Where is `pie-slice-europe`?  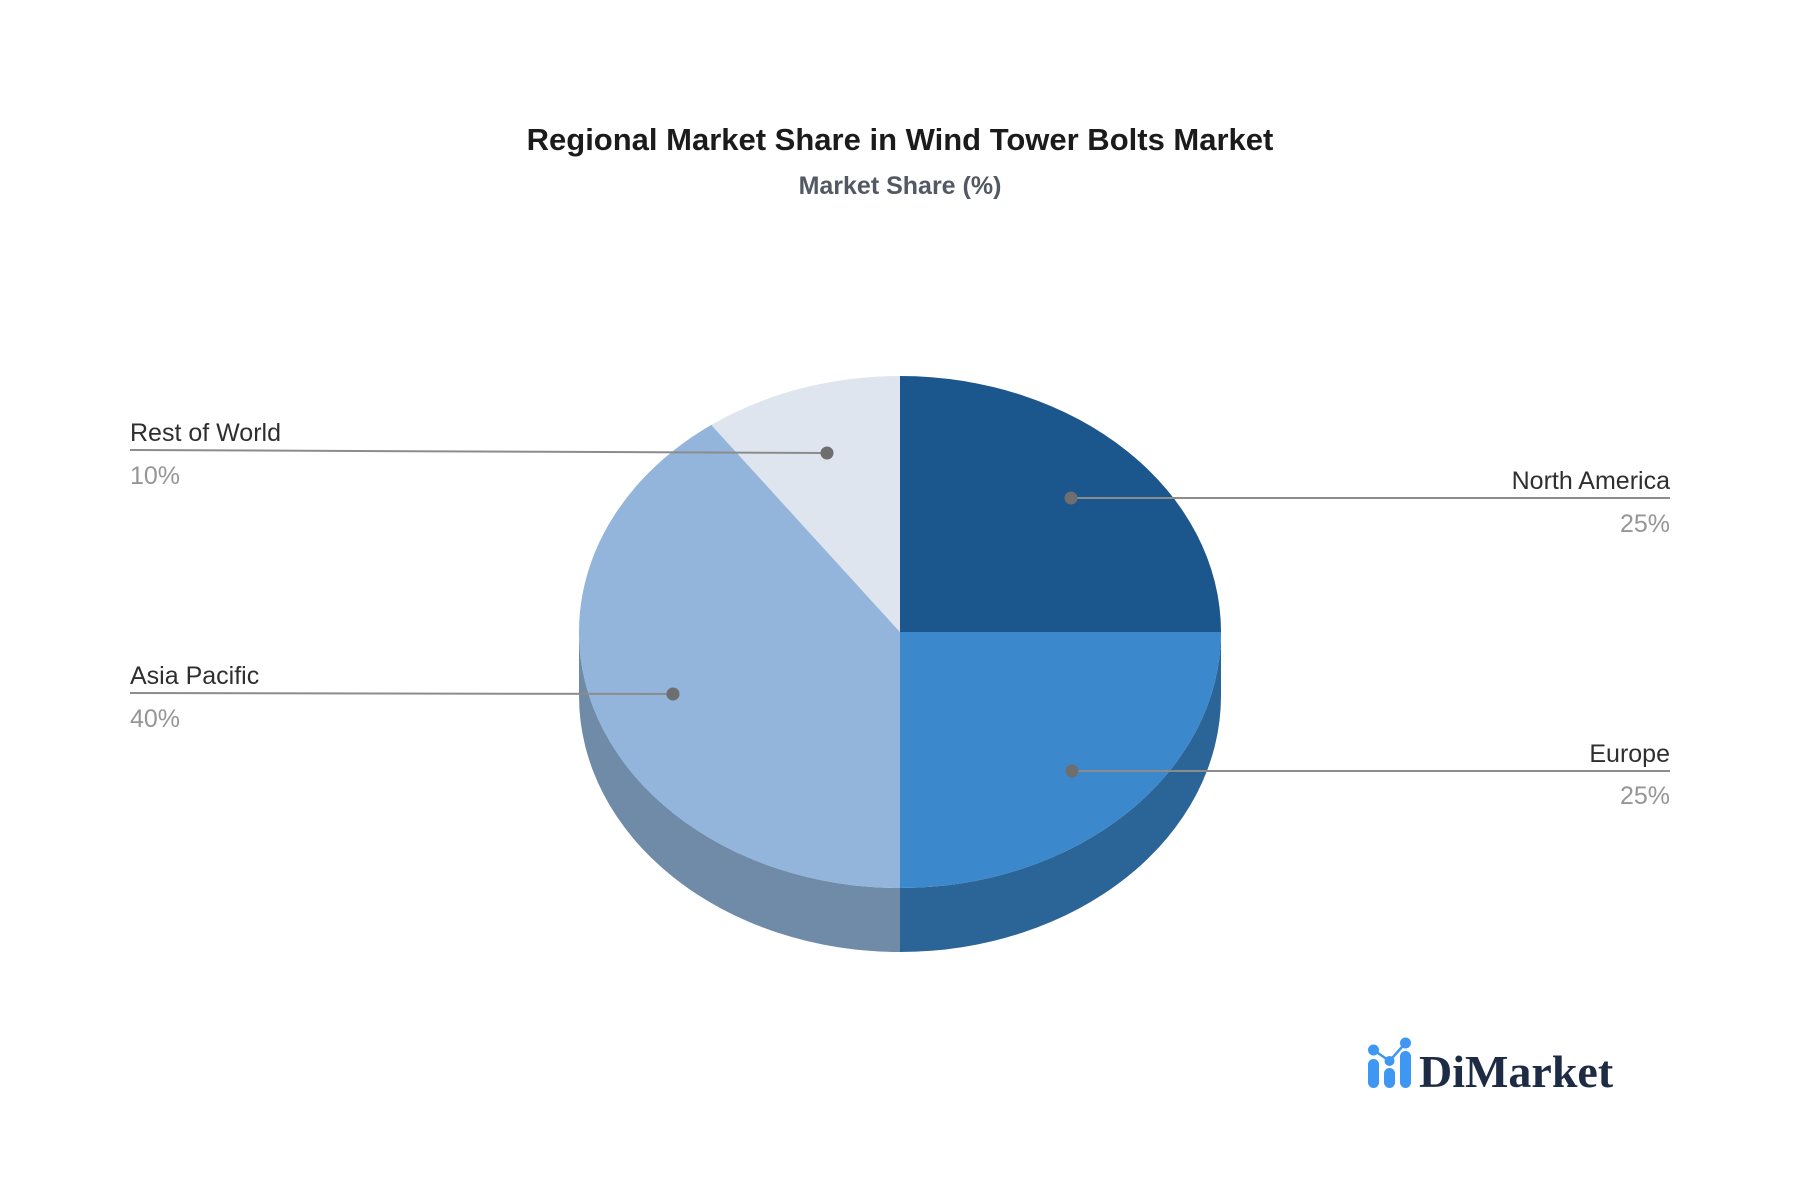 pie-slice-europe is located at coordinates (1060, 760).